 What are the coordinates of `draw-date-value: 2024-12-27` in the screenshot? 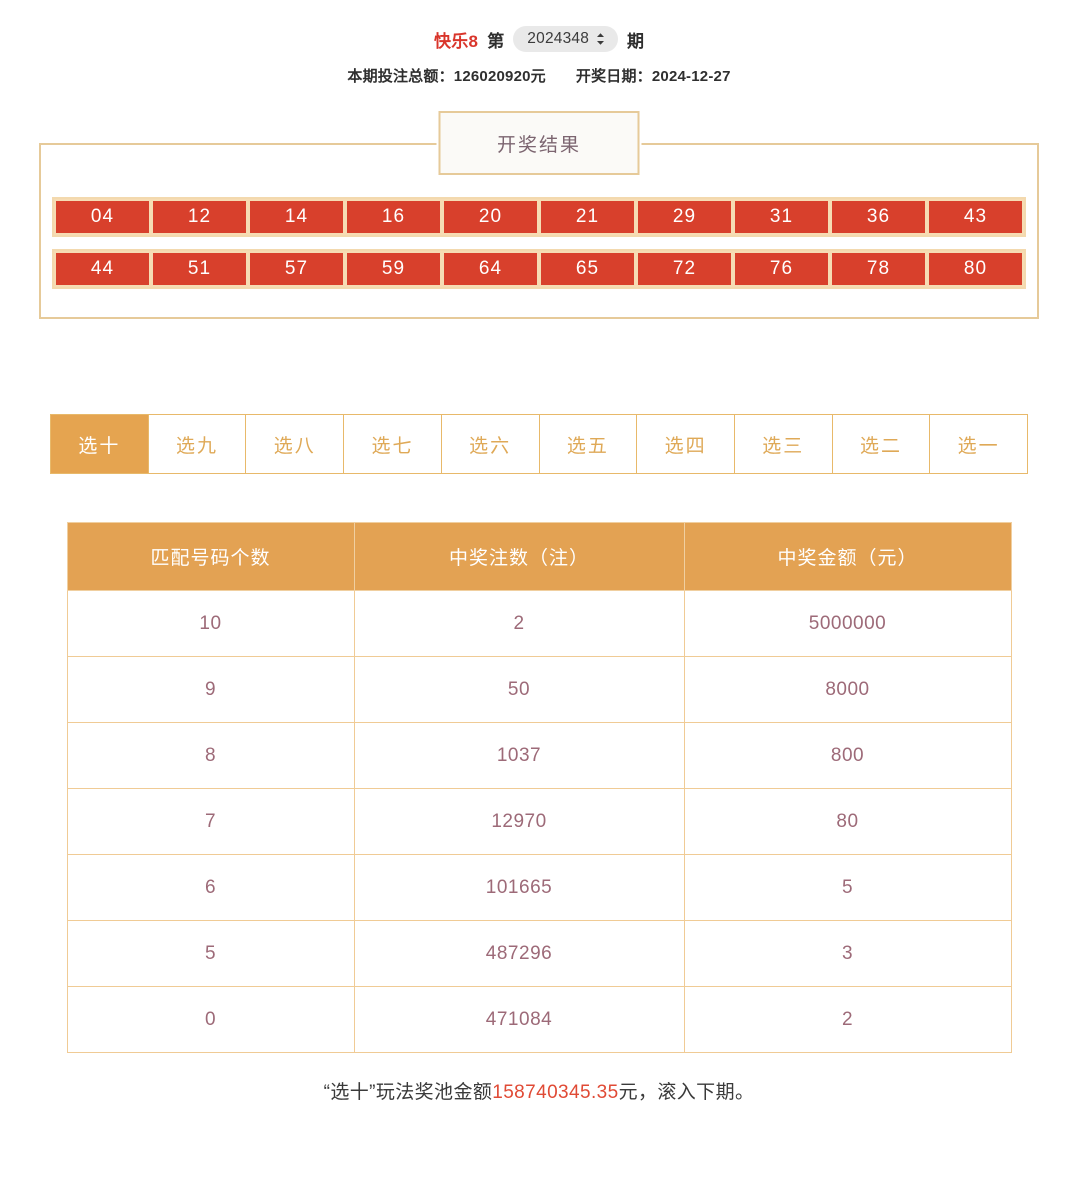 It's located at (691, 76).